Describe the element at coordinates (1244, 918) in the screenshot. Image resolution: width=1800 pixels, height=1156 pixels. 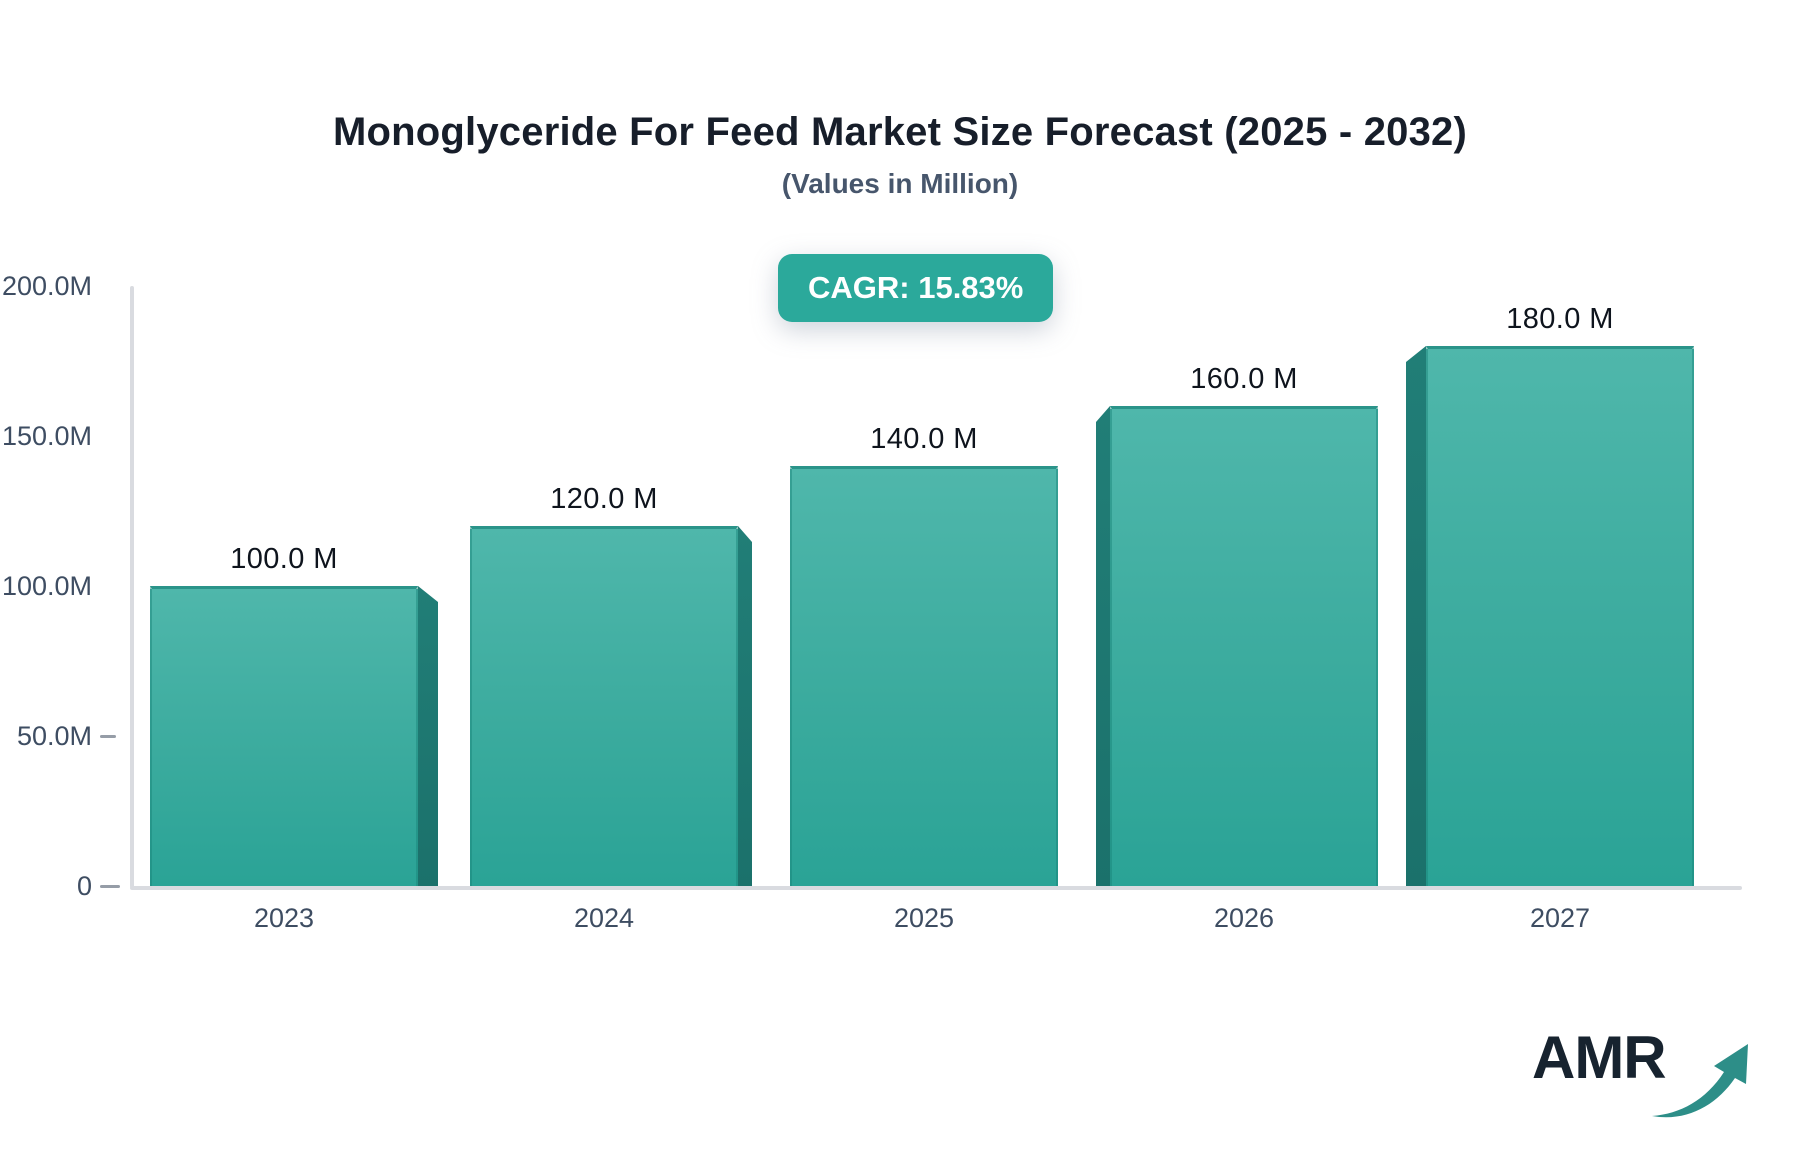
I see `x-axis-label-2026: 2026` at that location.